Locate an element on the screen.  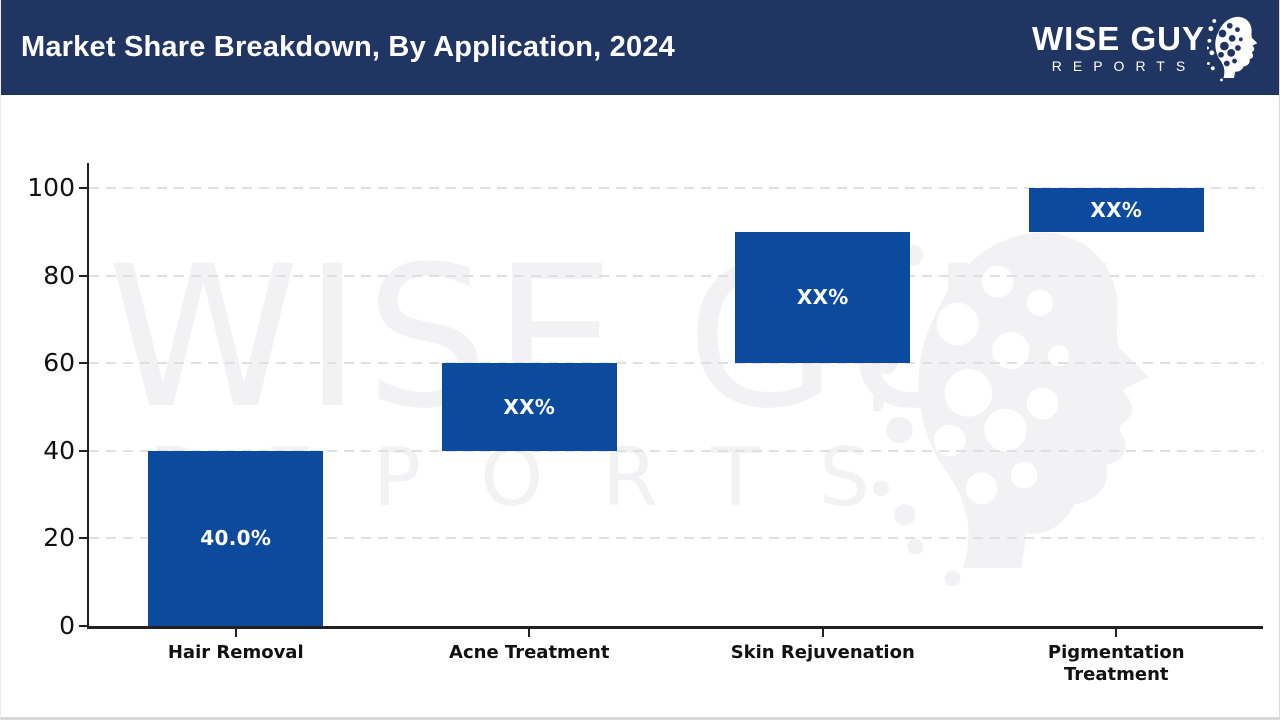
gridline-y40 is located at coordinates (676, 450).